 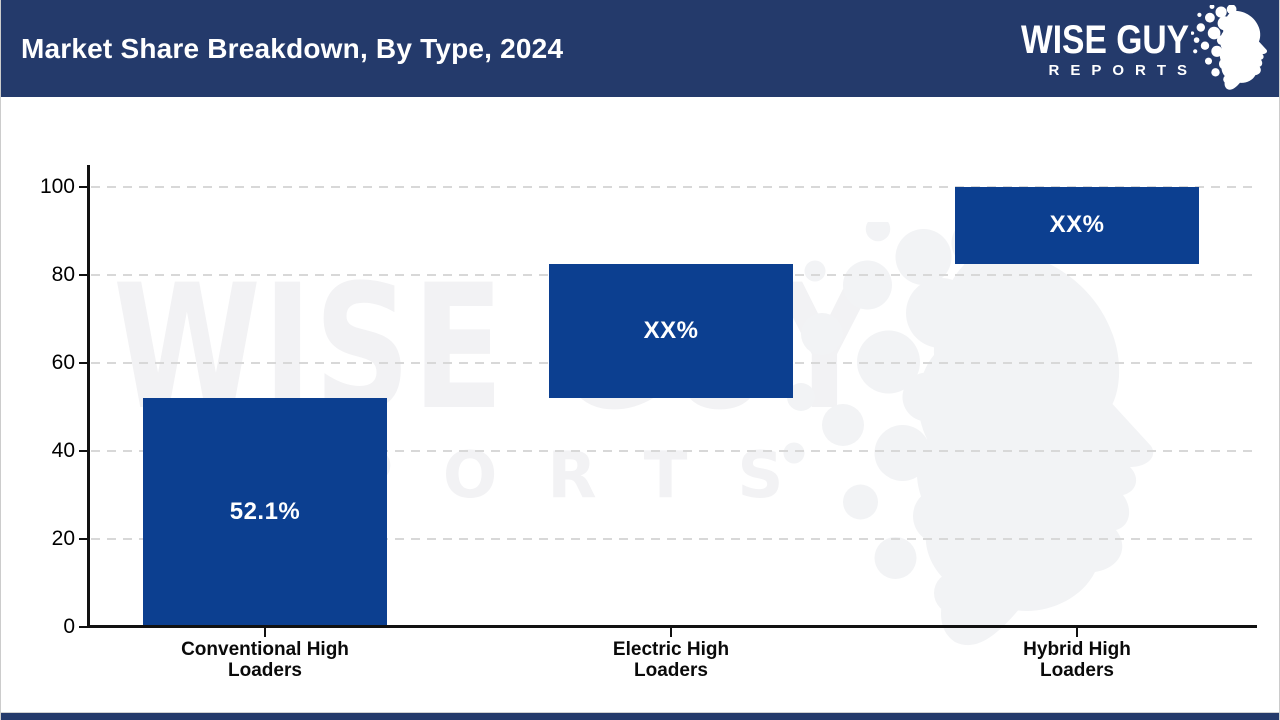 What do you see at coordinates (640, 712) in the screenshot?
I see `bottom-rule` at bounding box center [640, 712].